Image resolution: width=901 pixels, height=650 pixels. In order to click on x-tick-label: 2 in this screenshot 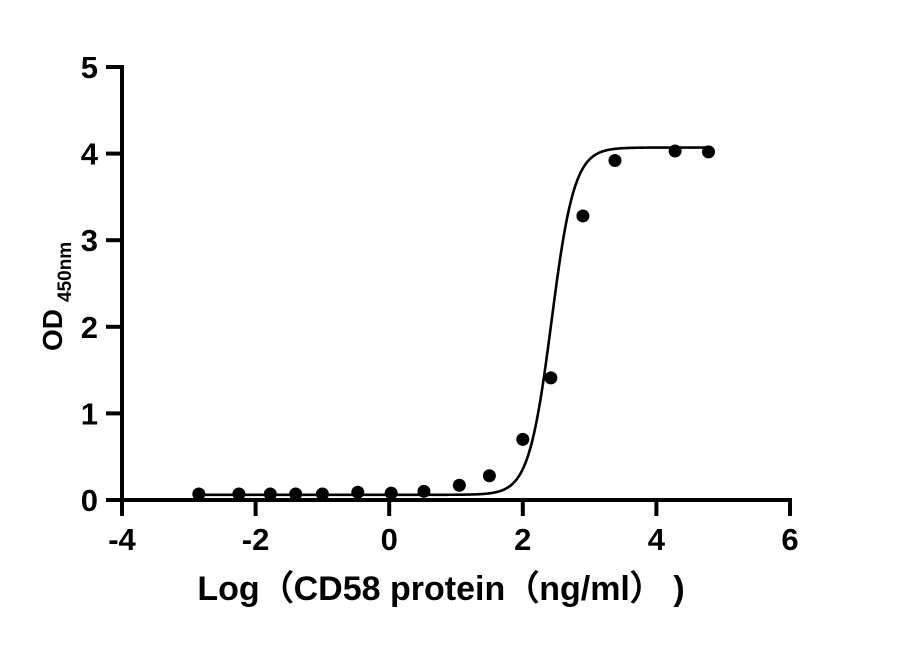, I will do `click(522, 539)`.